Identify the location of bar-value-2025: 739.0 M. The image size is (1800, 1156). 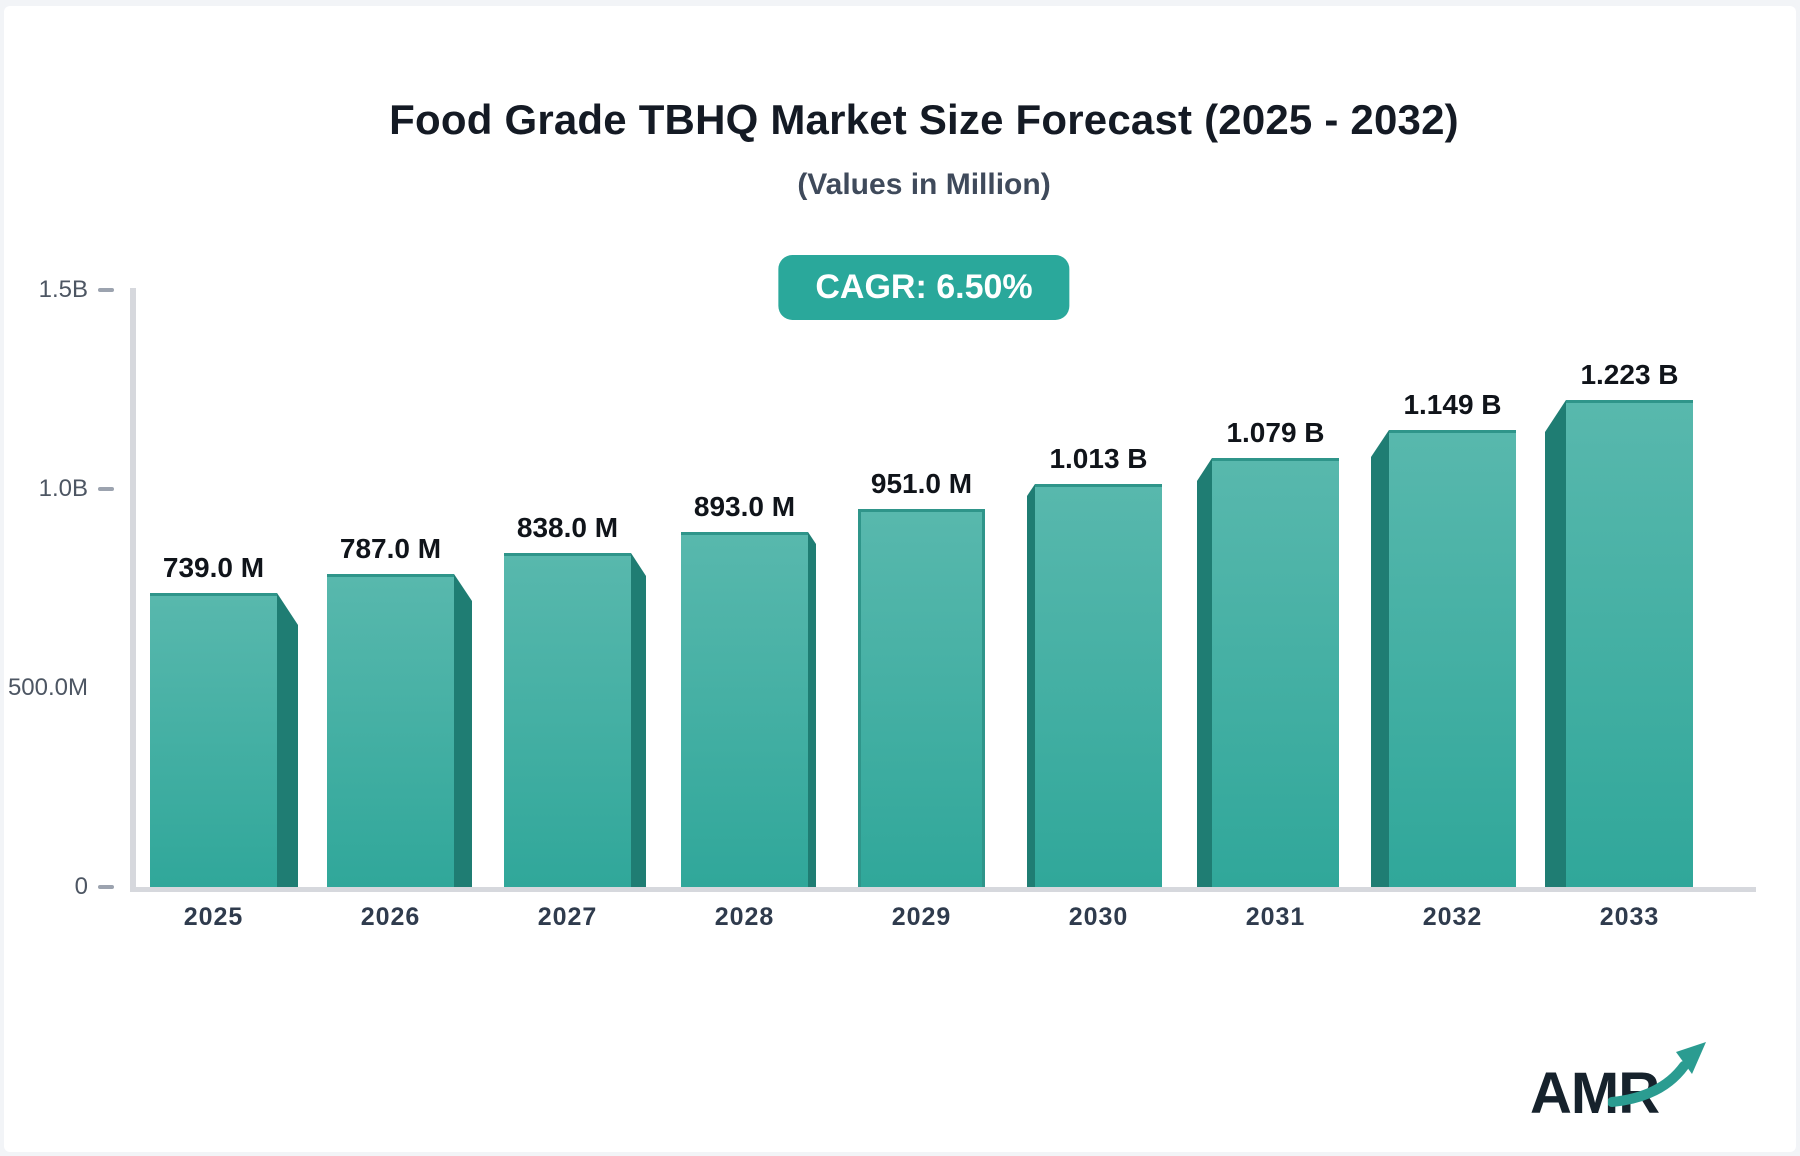
(213, 567).